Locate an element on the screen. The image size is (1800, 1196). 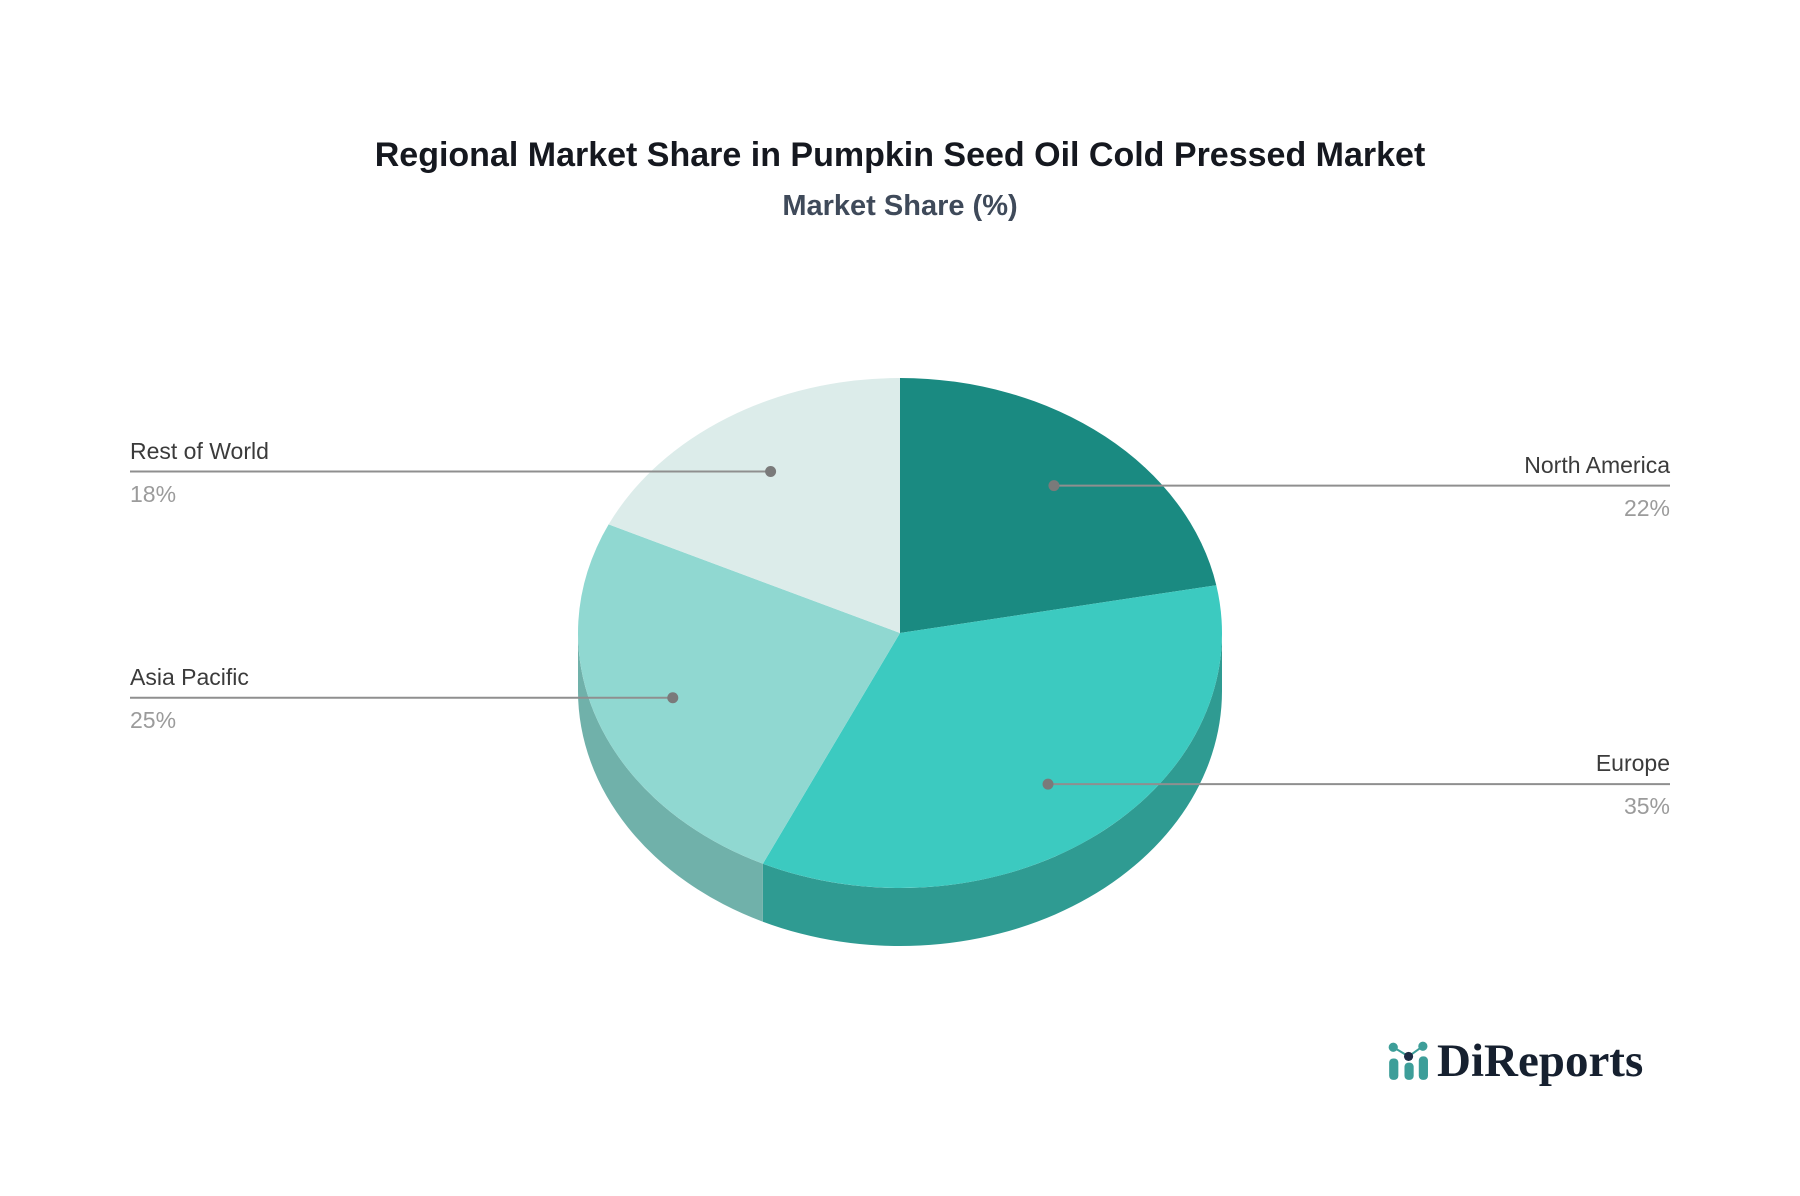
slice-label: Europe is located at coordinates (1632, 763).